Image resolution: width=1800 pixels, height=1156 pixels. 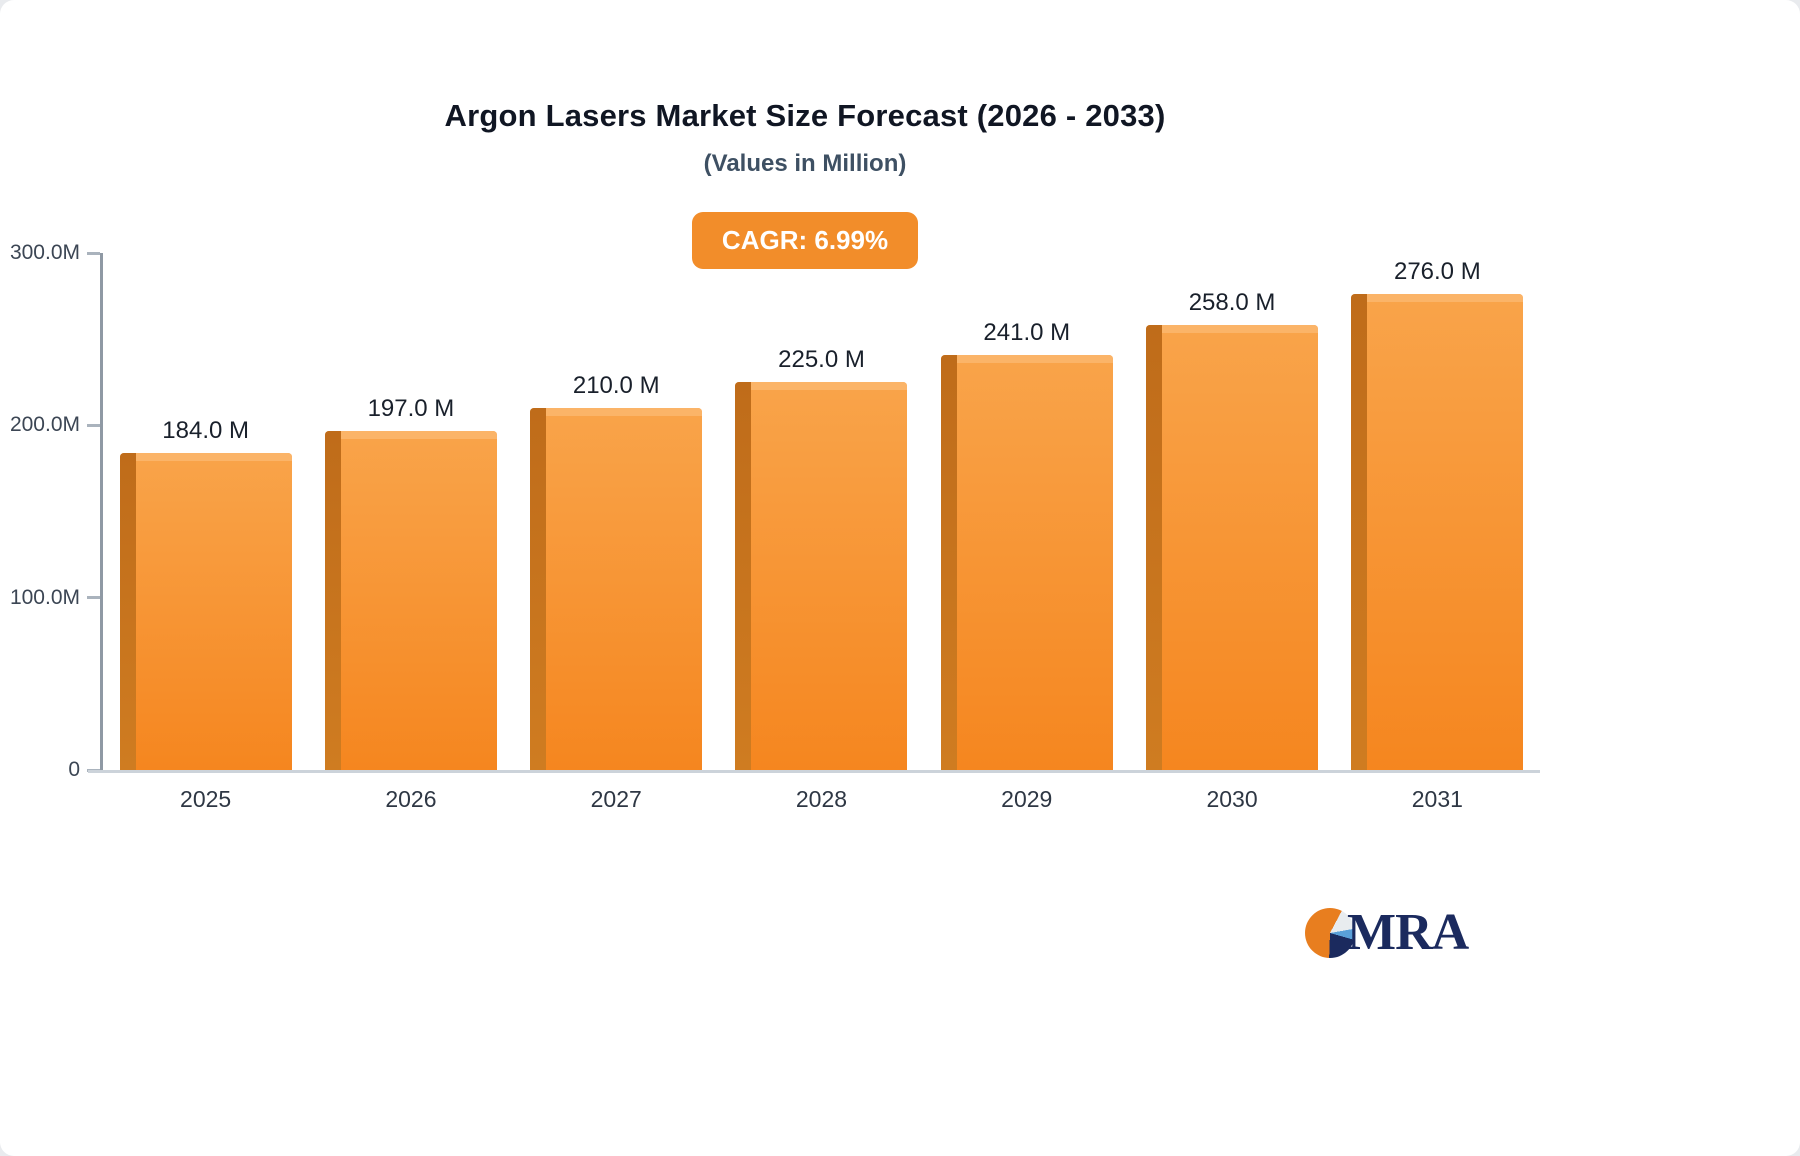 What do you see at coordinates (44, 597) in the screenshot?
I see `y-tick-label: 100.0M` at bounding box center [44, 597].